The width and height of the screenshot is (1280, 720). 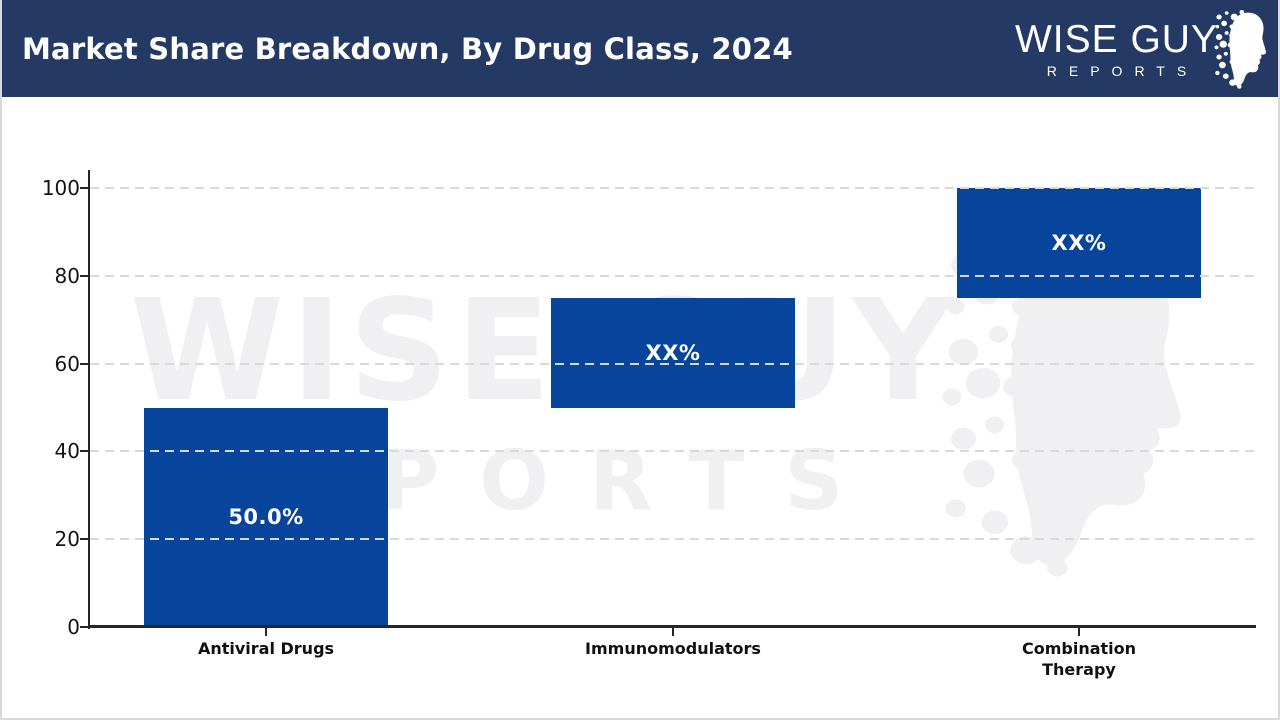 I want to click on logo-brand-subtitle: REPORTS, so click(x=1122, y=70).